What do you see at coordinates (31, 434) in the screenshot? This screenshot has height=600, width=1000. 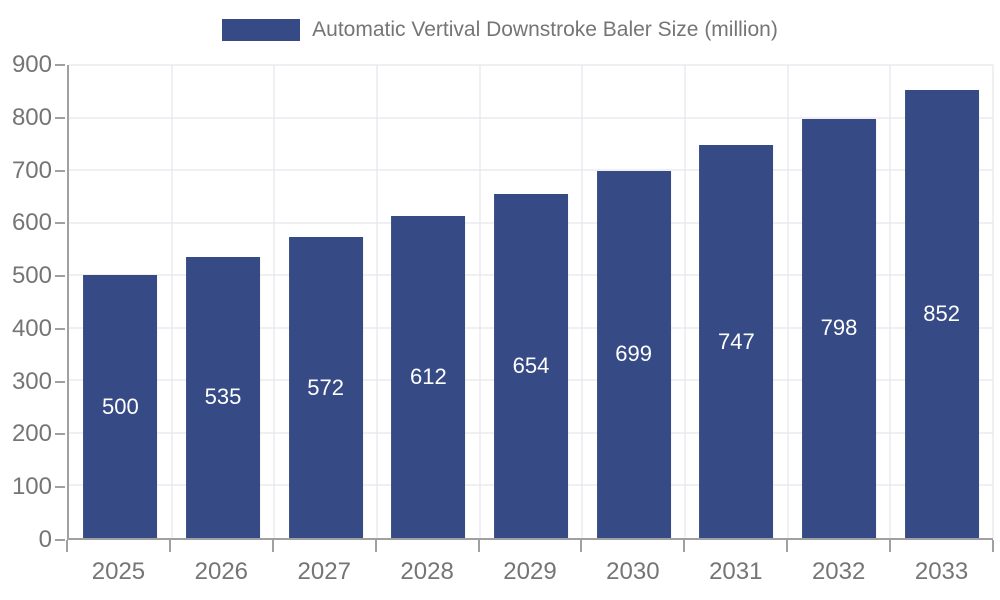 I see `y-axis-tick-label: 200` at bounding box center [31, 434].